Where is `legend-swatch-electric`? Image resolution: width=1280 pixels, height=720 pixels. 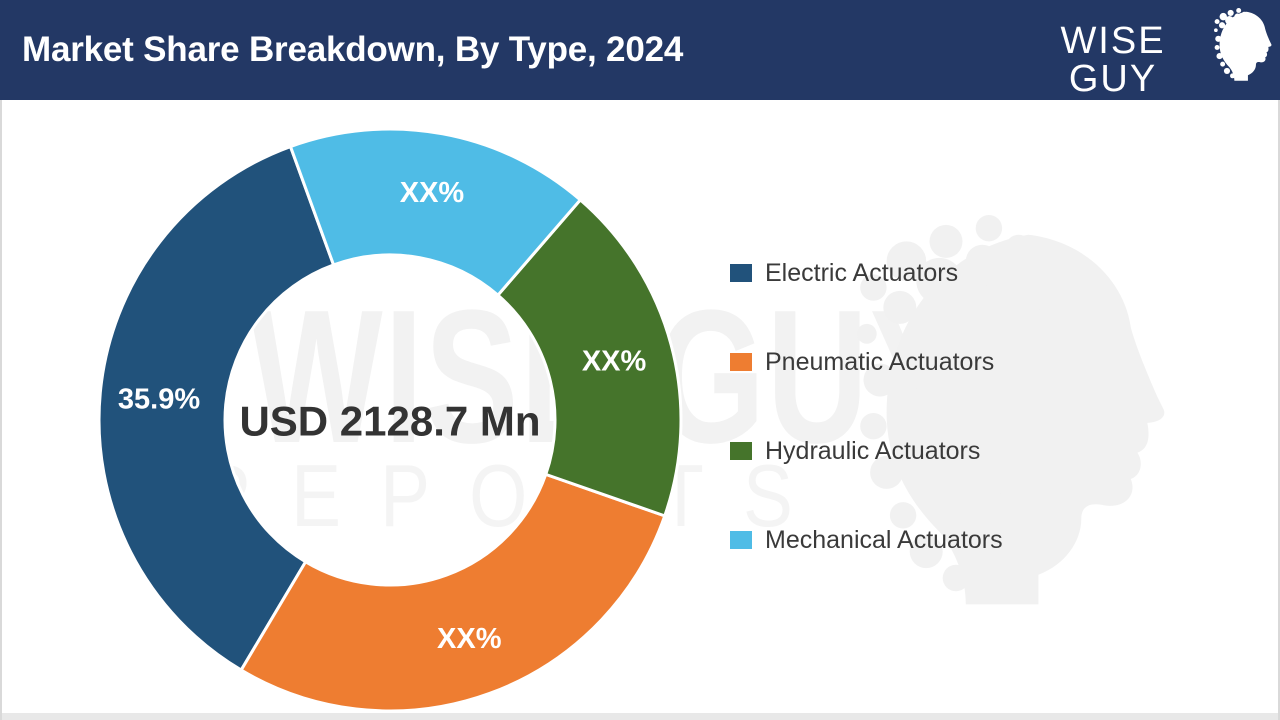 legend-swatch-electric is located at coordinates (741, 273).